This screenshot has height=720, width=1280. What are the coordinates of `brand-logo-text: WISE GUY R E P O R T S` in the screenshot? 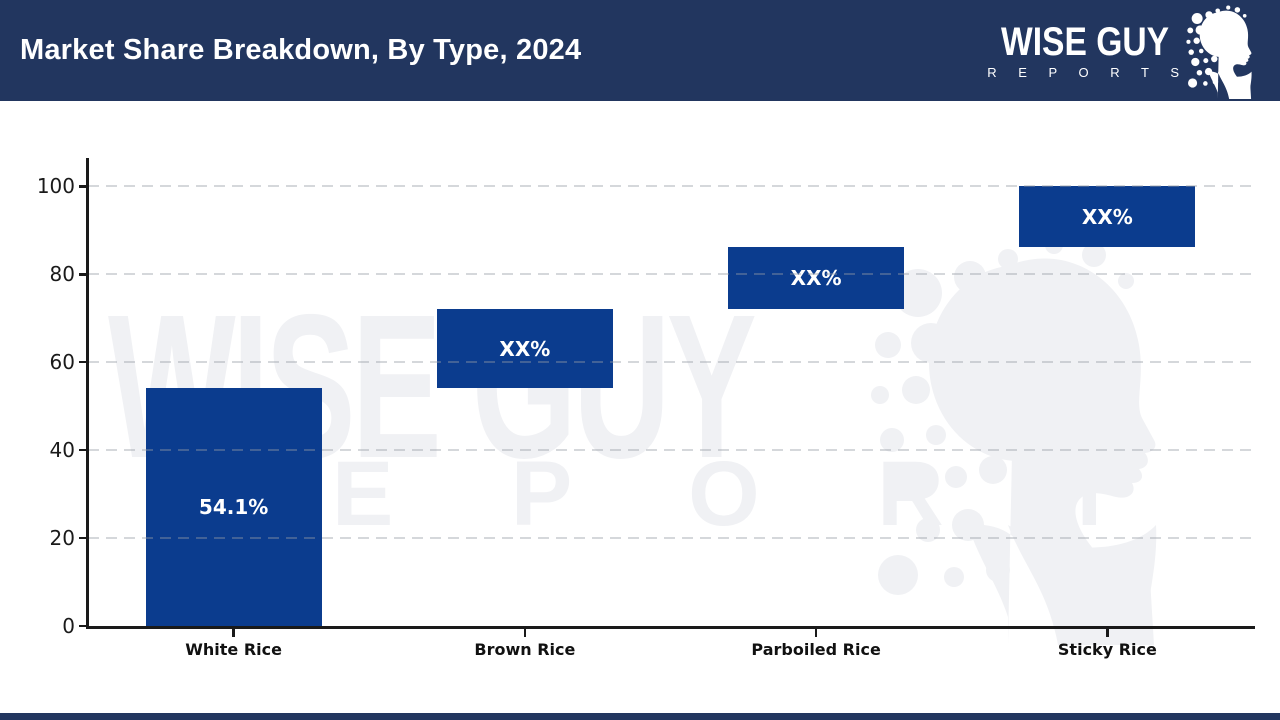 It's located at (1084, 51).